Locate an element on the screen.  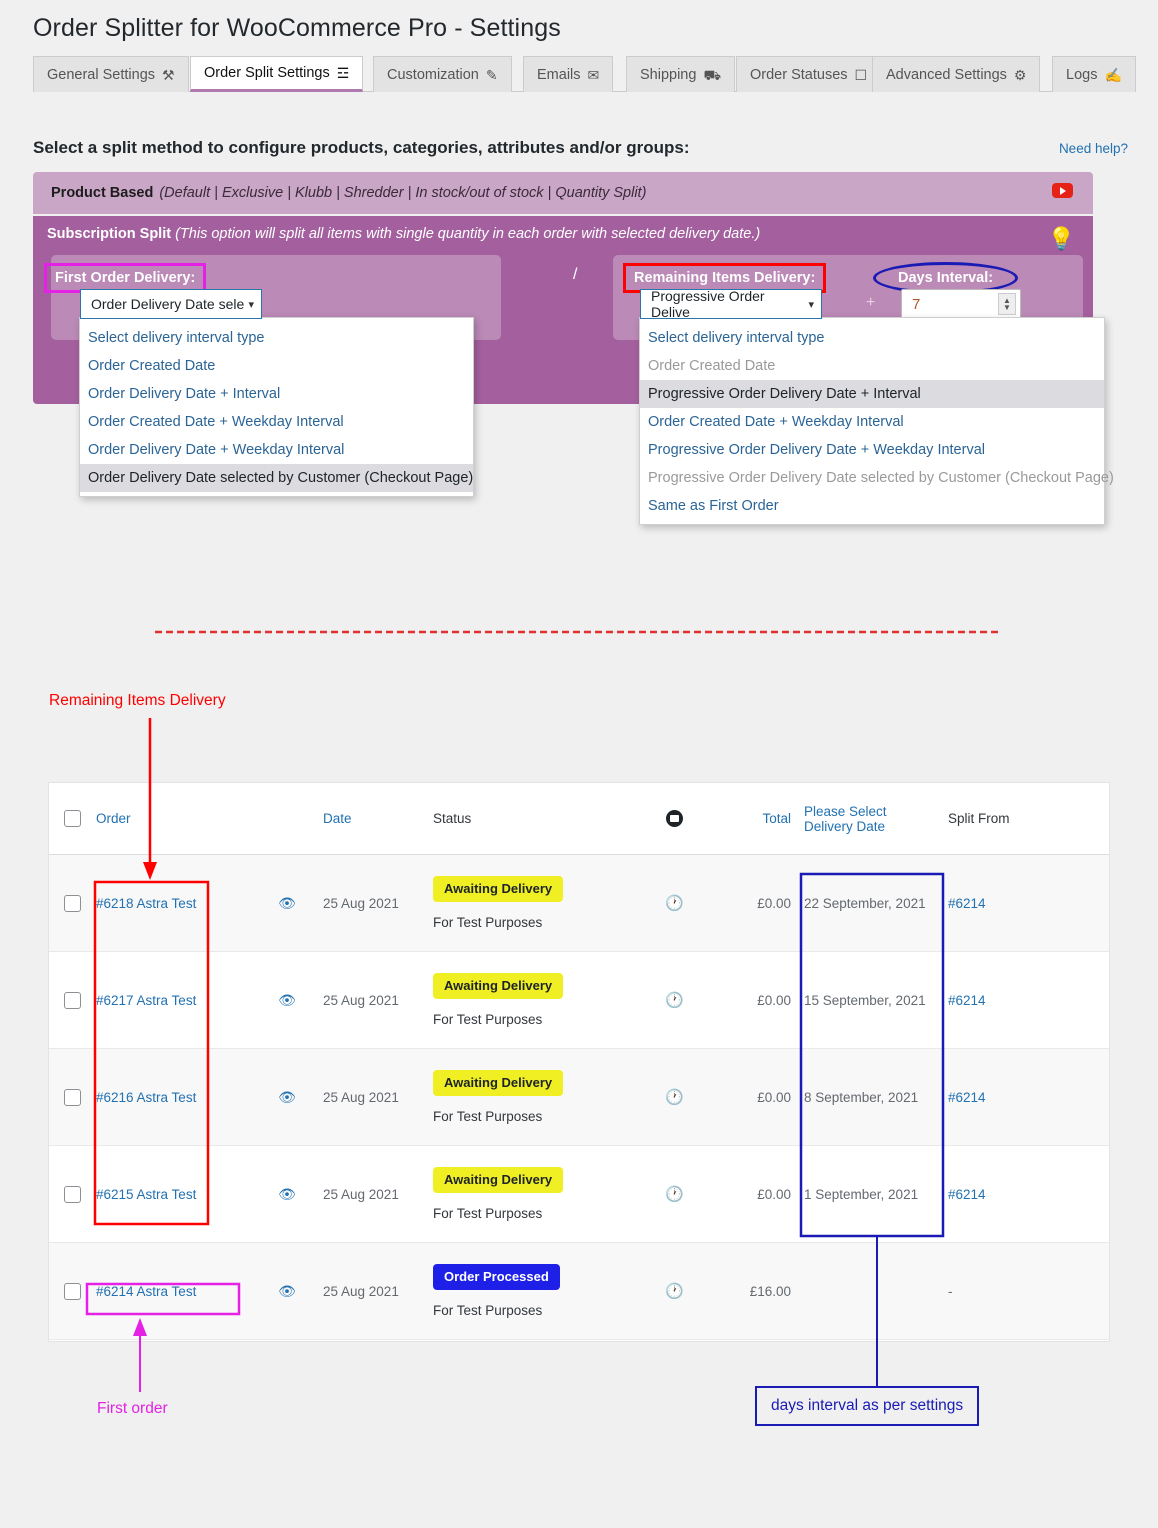
mail-icon: ✉ is located at coordinates (593, 74).